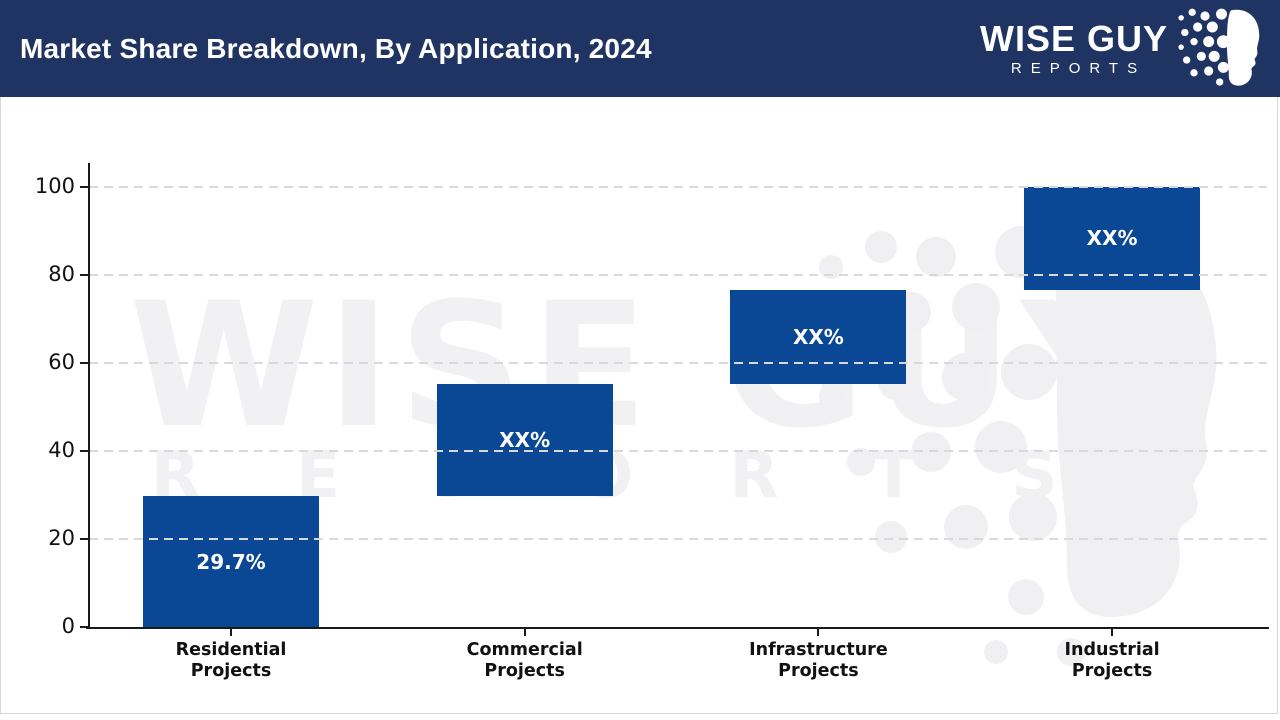  Describe the element at coordinates (61, 538) in the screenshot. I see `y-tick-label: 20` at that location.